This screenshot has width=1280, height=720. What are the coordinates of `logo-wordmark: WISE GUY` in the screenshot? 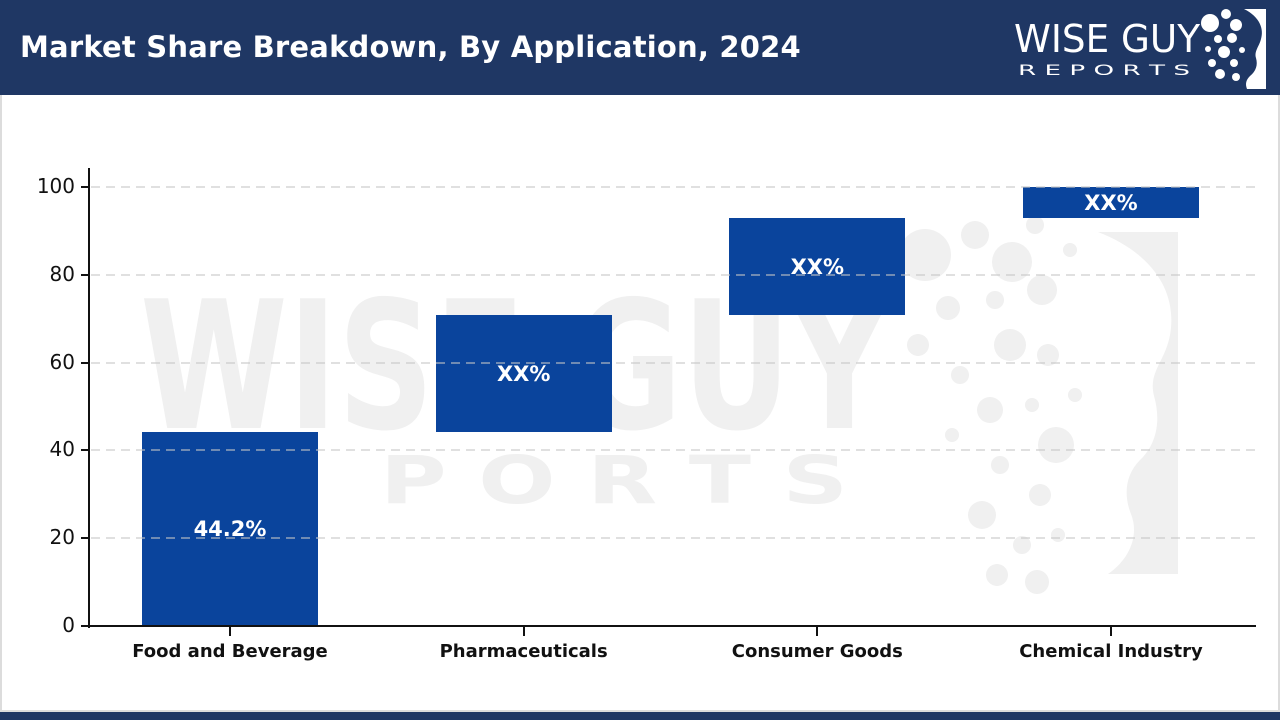 It's located at (1107, 39).